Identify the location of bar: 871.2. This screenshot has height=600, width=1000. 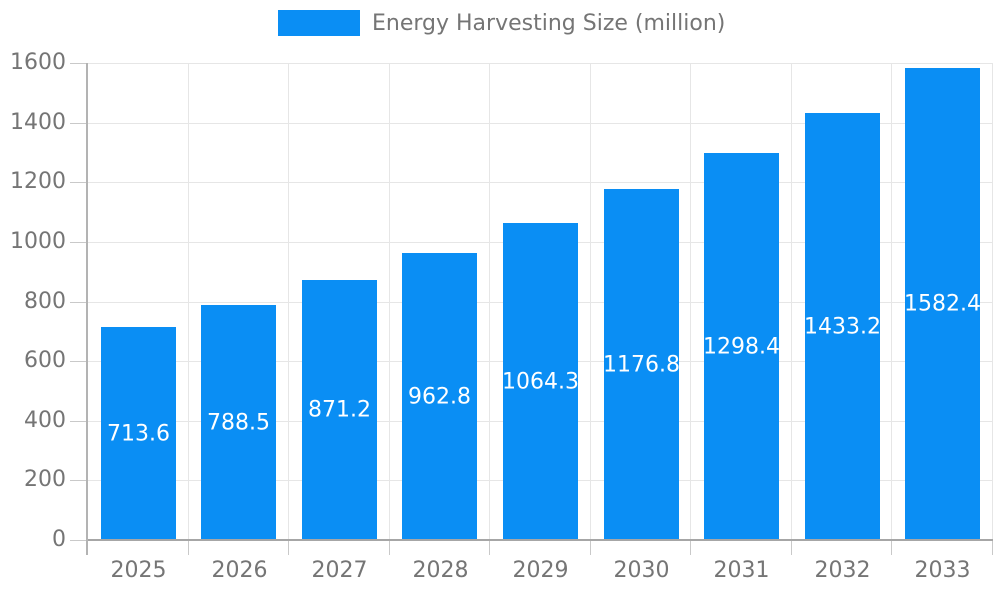
(339, 410).